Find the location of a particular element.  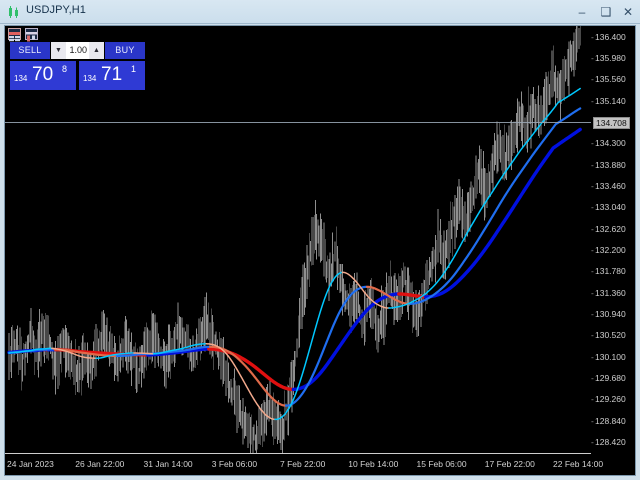

time-axis-tick: 24 Jan 2023 is located at coordinates (30, 464).